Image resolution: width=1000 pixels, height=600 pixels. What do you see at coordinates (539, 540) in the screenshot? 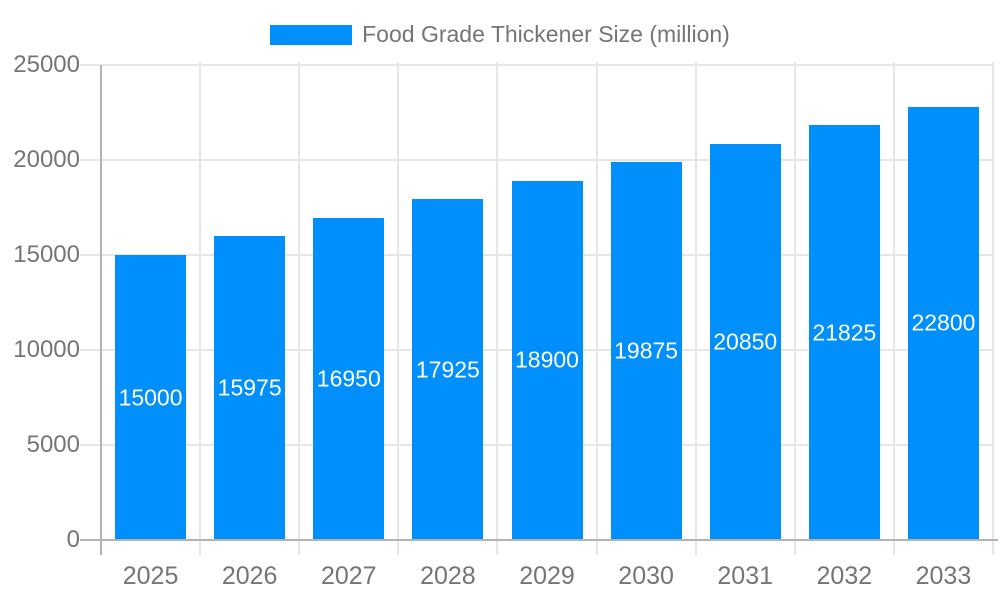
I see `x-axis-line` at bounding box center [539, 540].